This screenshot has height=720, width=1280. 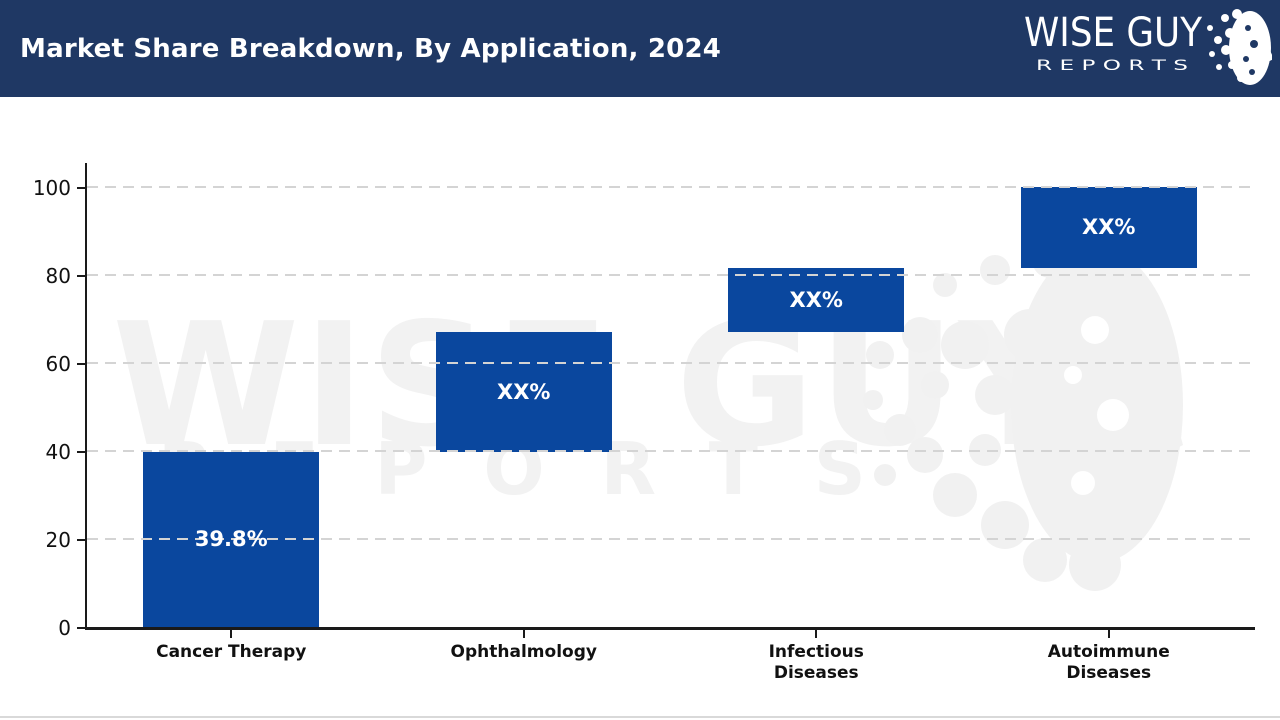 What do you see at coordinates (1239, 47) in the screenshot?
I see `logo-head-icon` at bounding box center [1239, 47].